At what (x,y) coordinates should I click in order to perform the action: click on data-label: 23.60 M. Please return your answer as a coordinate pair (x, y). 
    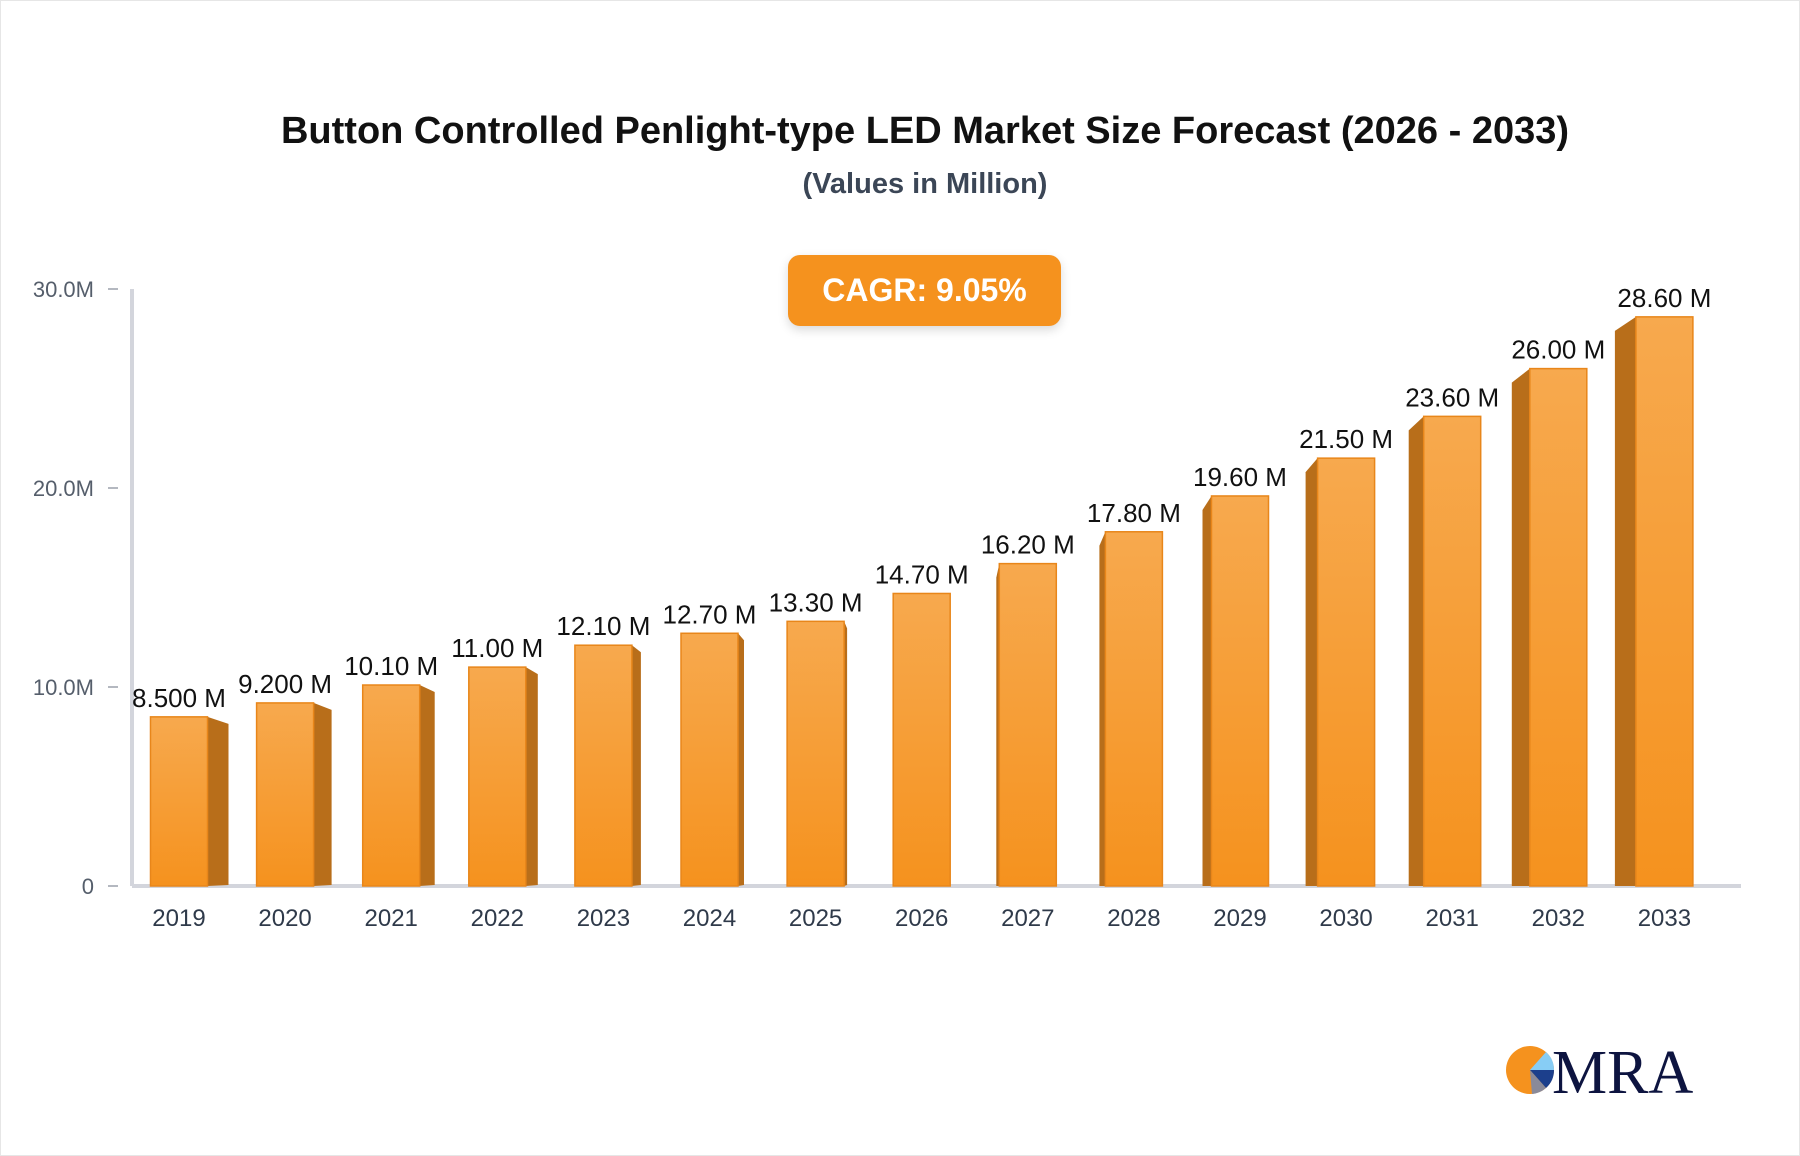
    Looking at the image, I should click on (1452, 397).